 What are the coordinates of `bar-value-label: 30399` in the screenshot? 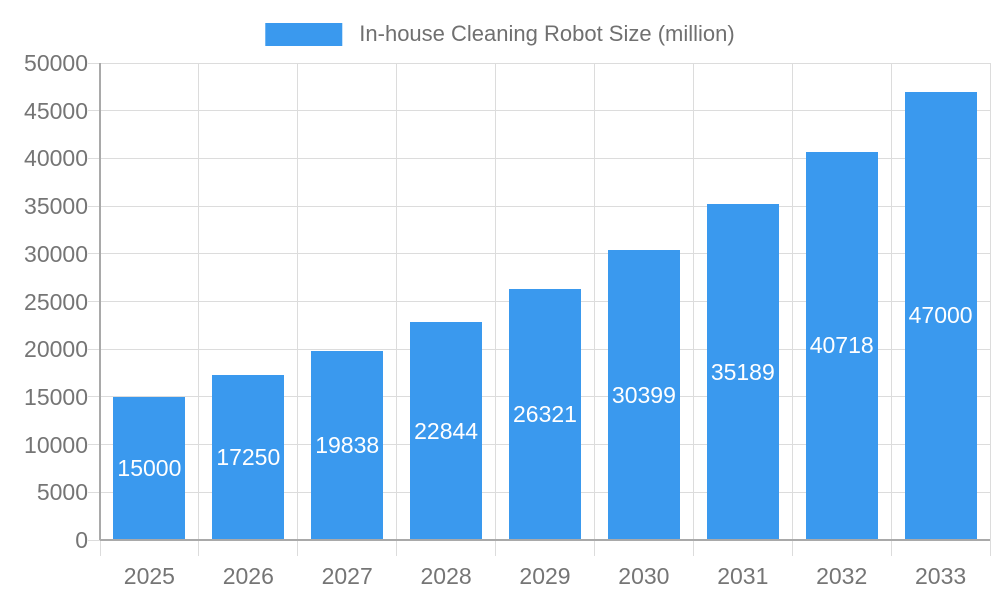 It's located at (643, 394).